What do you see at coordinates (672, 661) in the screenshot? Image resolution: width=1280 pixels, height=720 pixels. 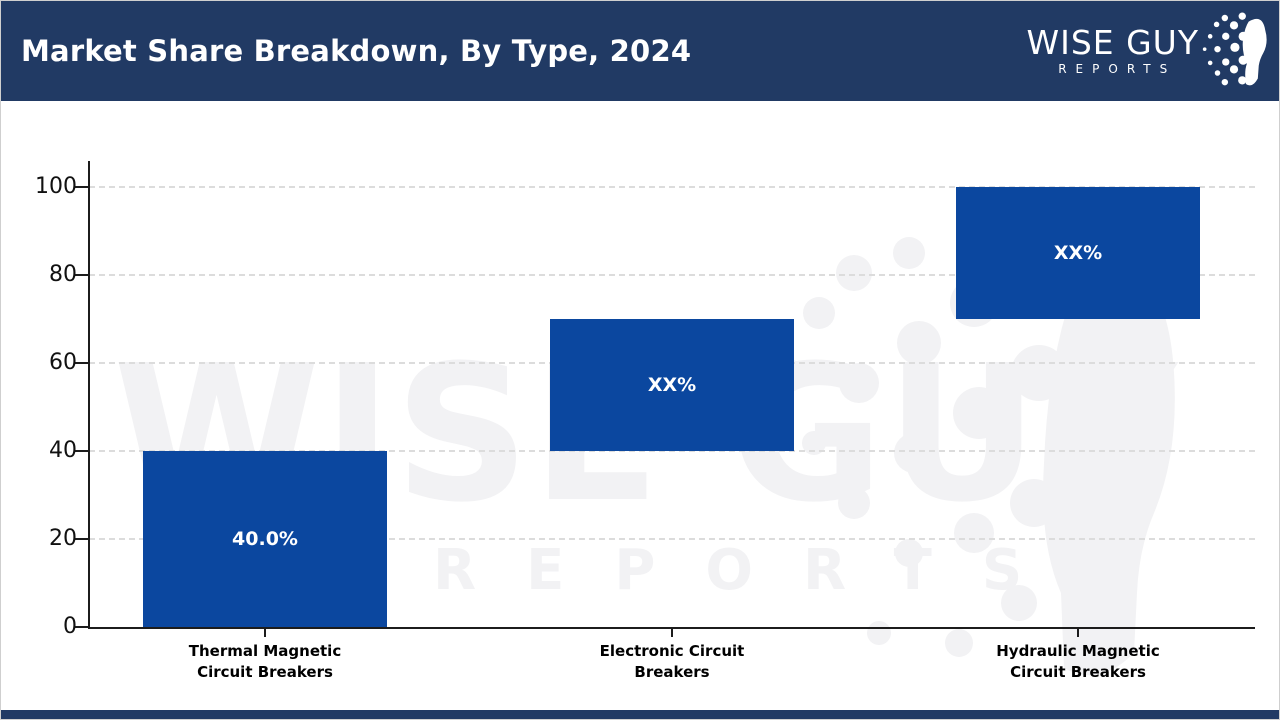 I see `x-axis-label-2: Electronic Circuit Breakers` at bounding box center [672, 661].